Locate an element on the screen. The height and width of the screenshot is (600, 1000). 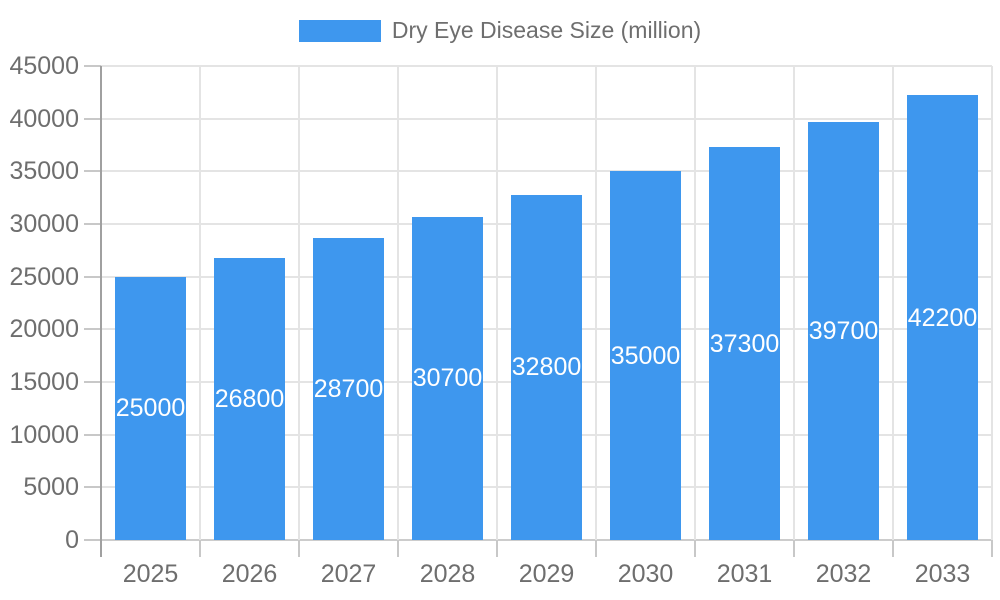
bar-value-label: 37300 is located at coordinates (744, 343).